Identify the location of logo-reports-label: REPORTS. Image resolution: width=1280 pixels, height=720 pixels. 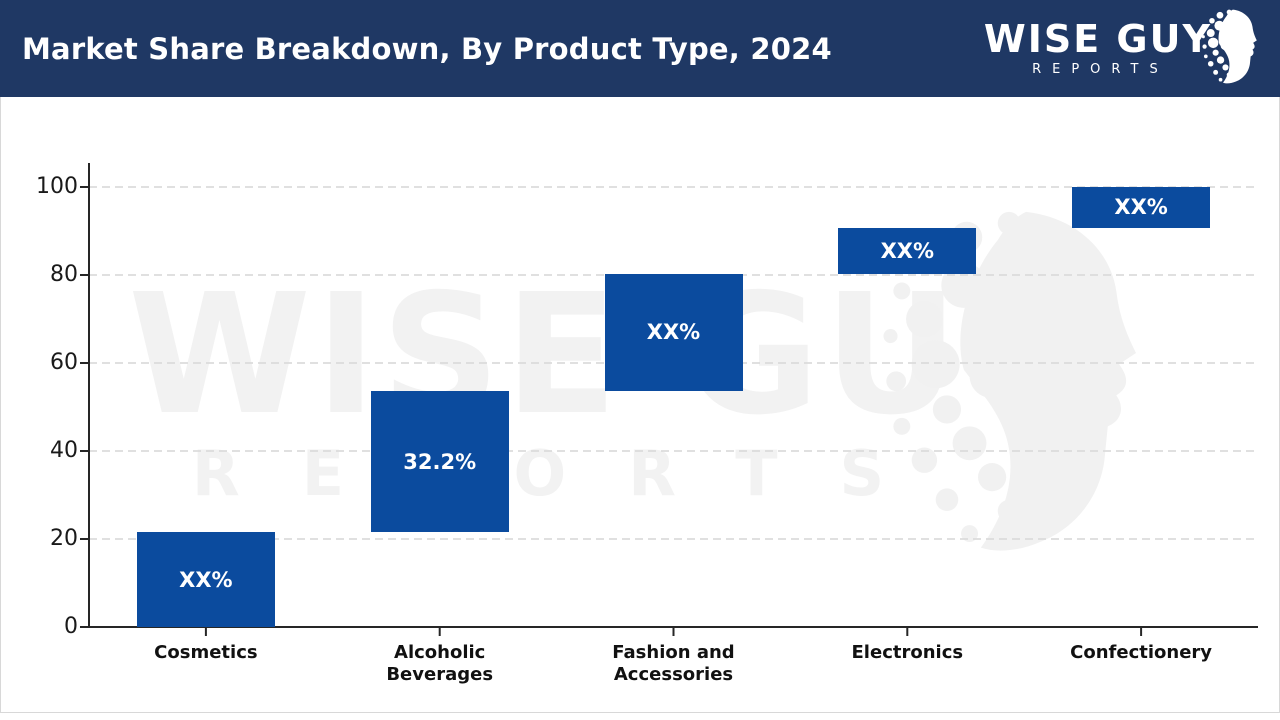
(1100, 69).